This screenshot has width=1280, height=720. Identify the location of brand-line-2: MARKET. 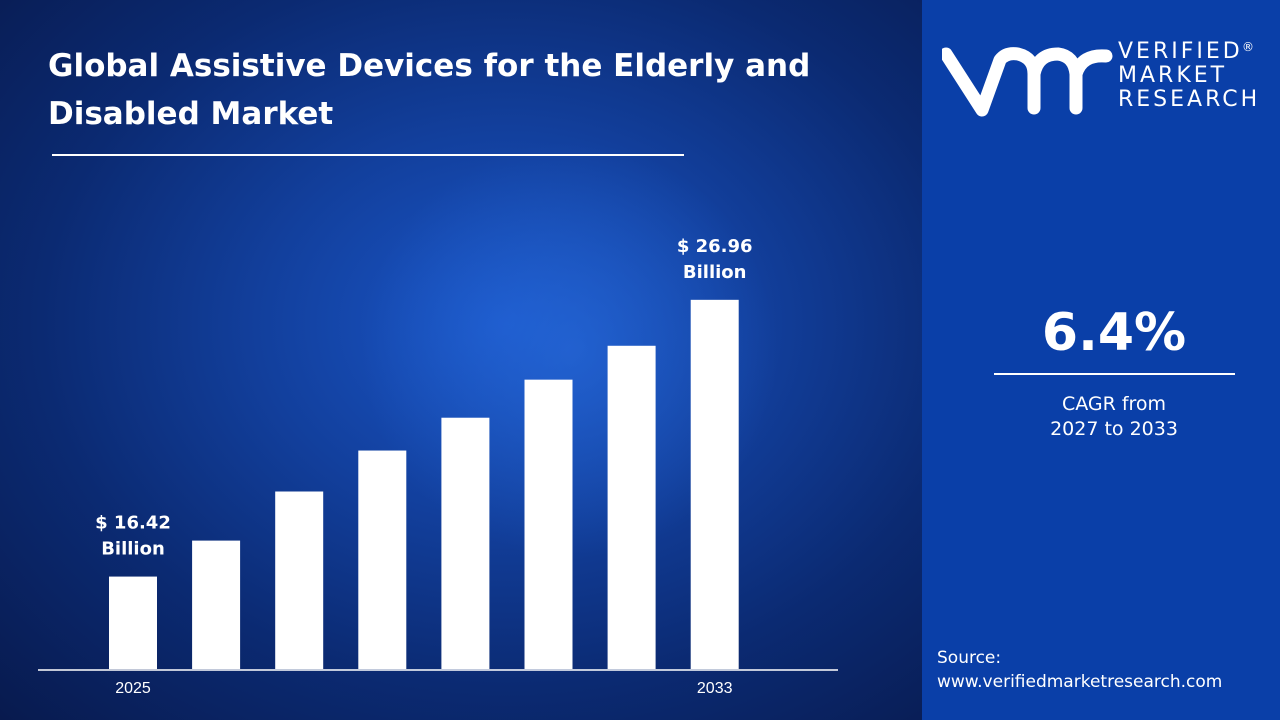
(1173, 75).